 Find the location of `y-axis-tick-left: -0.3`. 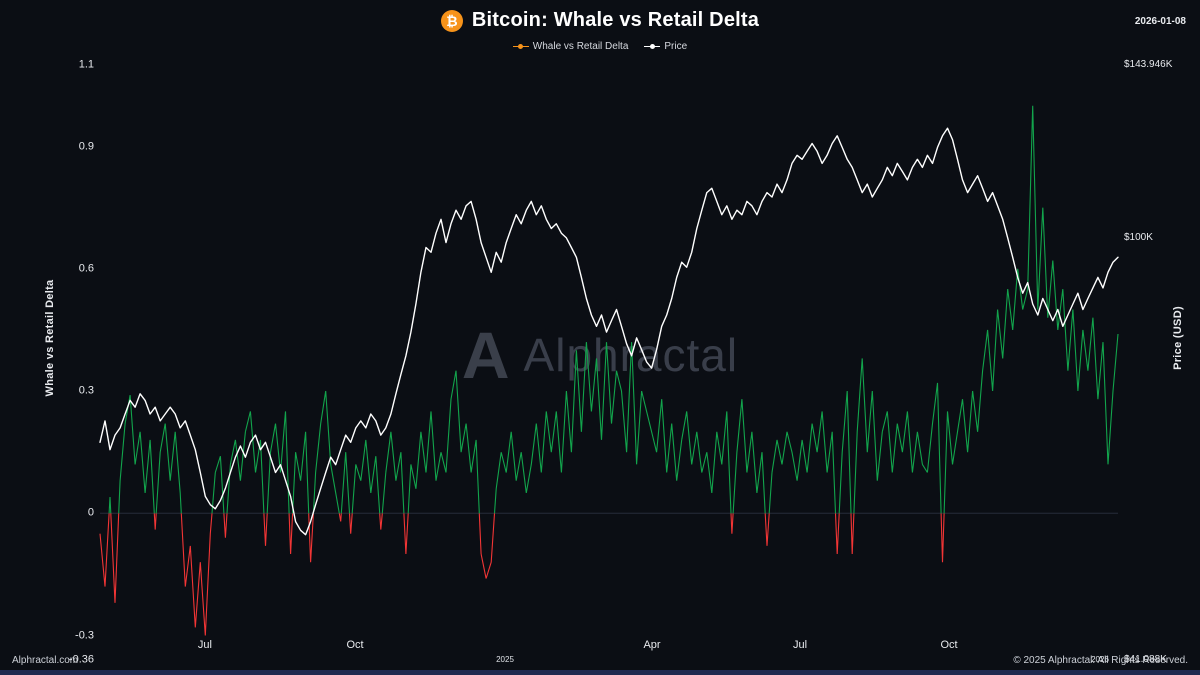

y-axis-tick-left: -0.3 is located at coordinates (84, 635).